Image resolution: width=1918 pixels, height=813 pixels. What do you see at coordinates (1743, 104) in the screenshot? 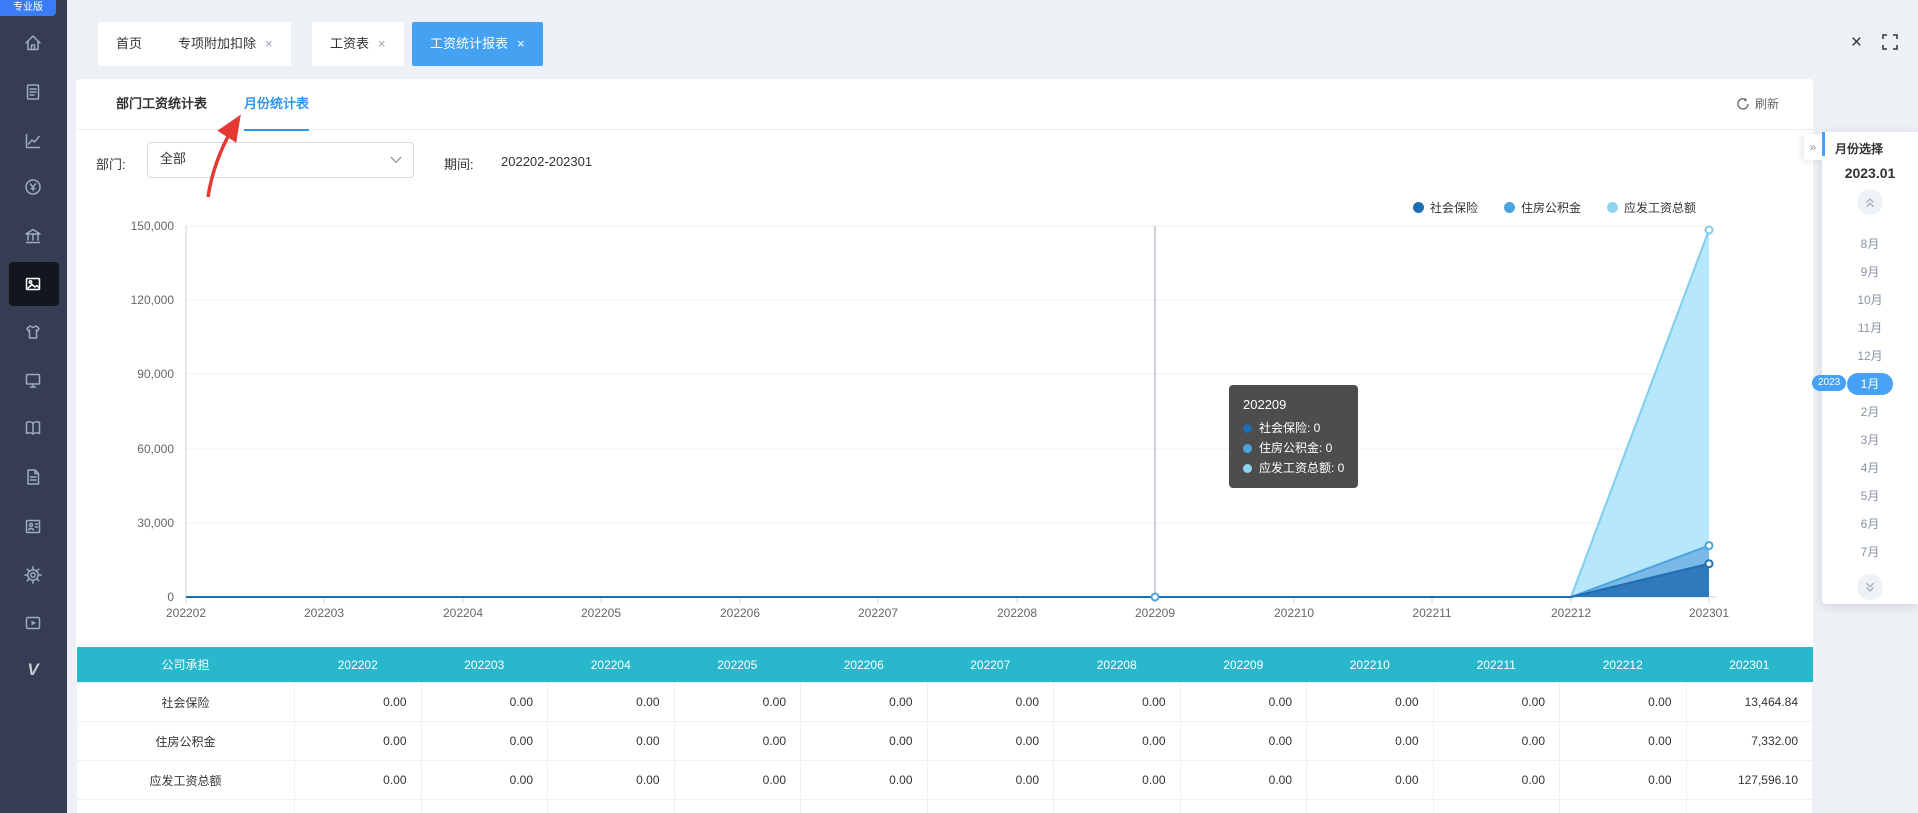
I see `refresh-icon` at bounding box center [1743, 104].